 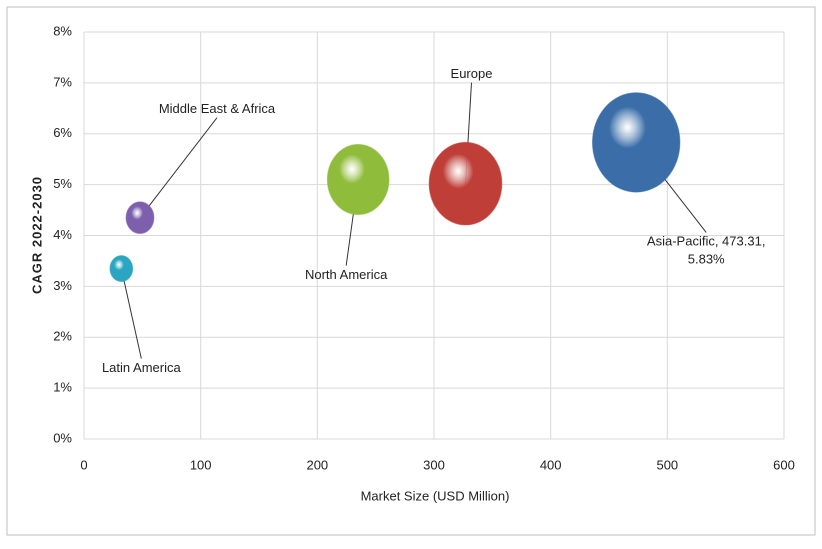 I want to click on y-tick-label: 5%, so click(x=62, y=183).